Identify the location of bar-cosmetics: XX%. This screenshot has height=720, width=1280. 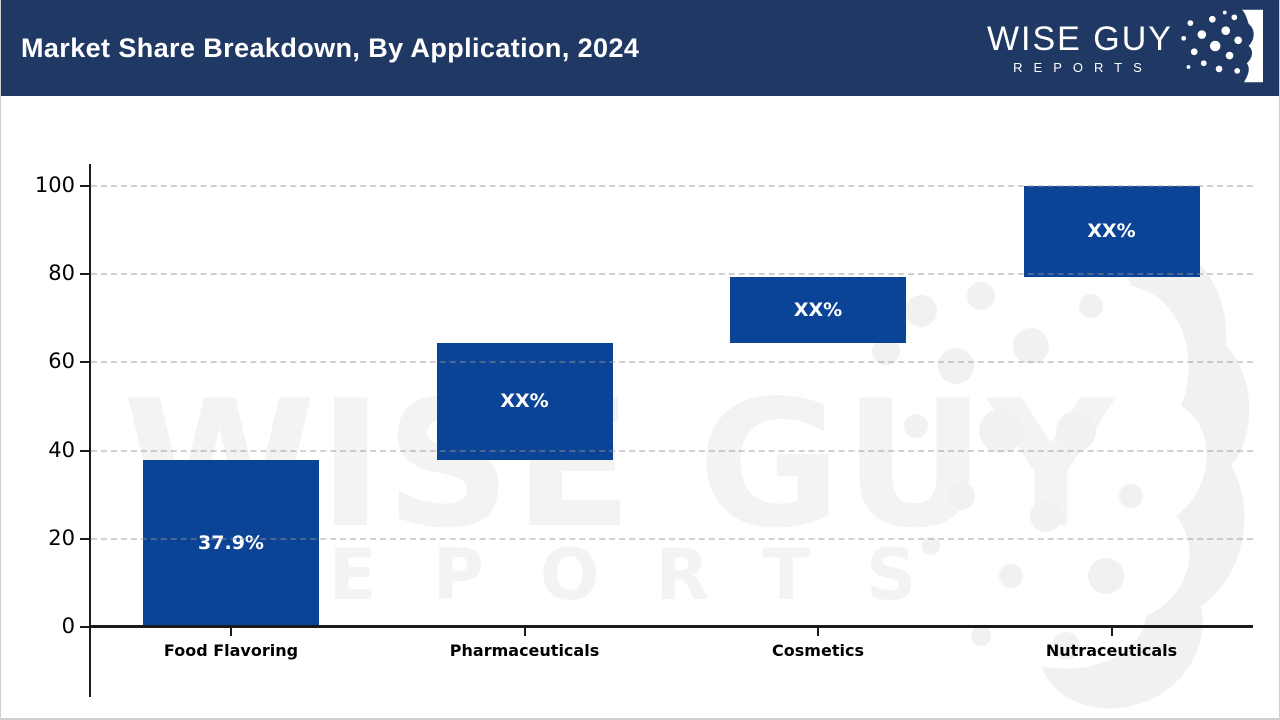
(818, 309).